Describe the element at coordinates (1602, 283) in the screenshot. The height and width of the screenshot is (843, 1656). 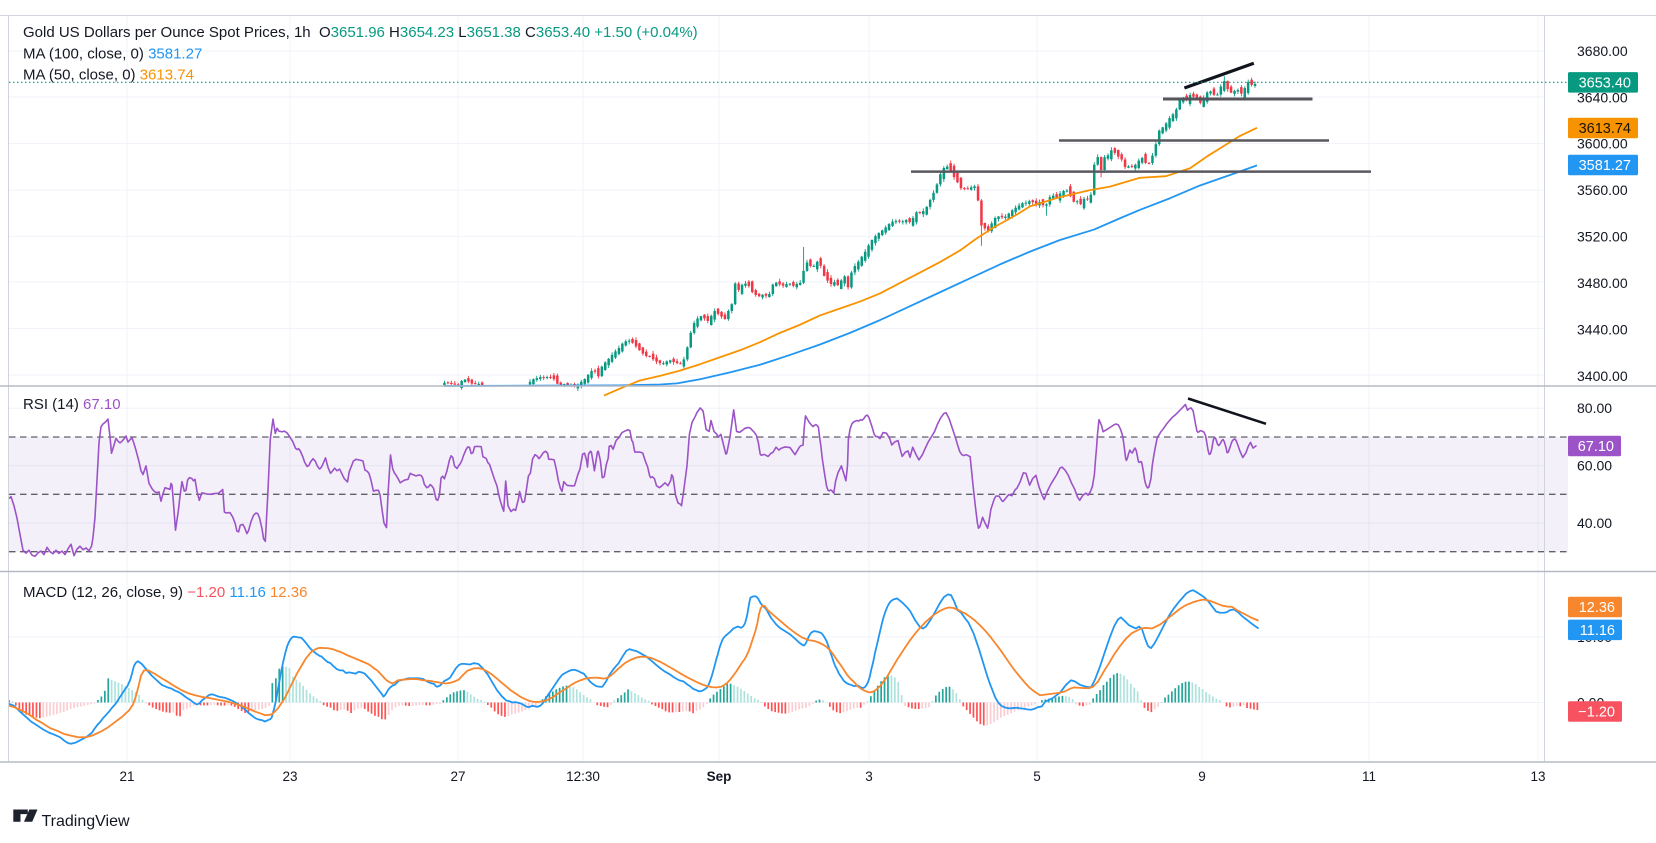
I see `svg-text: 3480.00` at that location.